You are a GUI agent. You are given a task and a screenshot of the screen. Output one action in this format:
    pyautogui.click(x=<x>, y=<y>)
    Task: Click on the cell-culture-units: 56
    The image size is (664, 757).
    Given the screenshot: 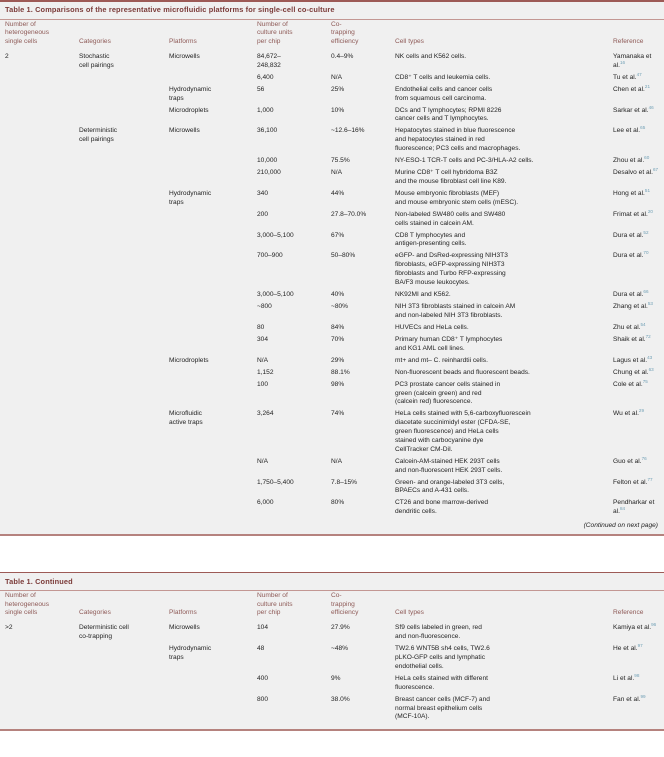 What is the action you would take?
    pyautogui.click(x=289, y=93)
    